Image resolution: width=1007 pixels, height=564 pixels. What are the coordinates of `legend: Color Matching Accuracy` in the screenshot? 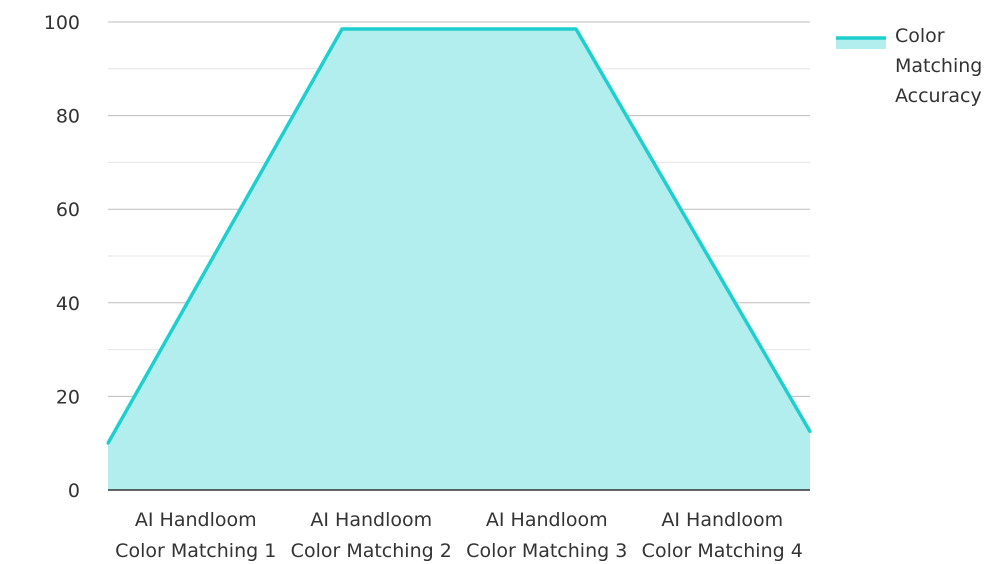 It's located at (909, 66).